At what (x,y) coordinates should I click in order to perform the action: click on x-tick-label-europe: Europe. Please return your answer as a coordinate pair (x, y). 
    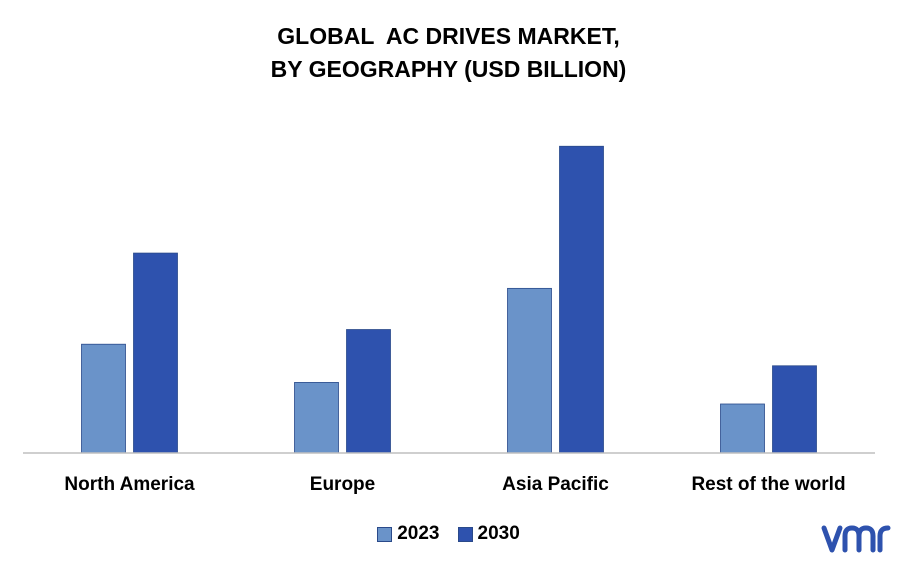
    Looking at the image, I should click on (342, 484).